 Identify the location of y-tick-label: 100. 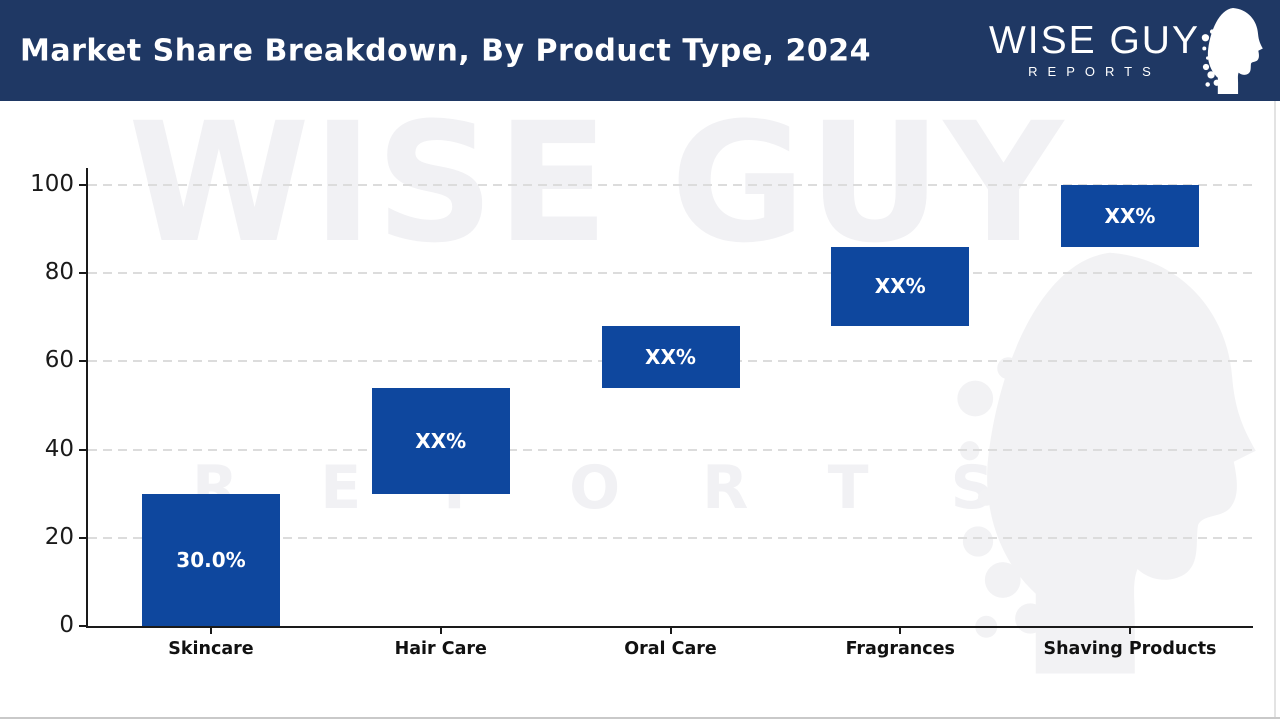
(52, 184).